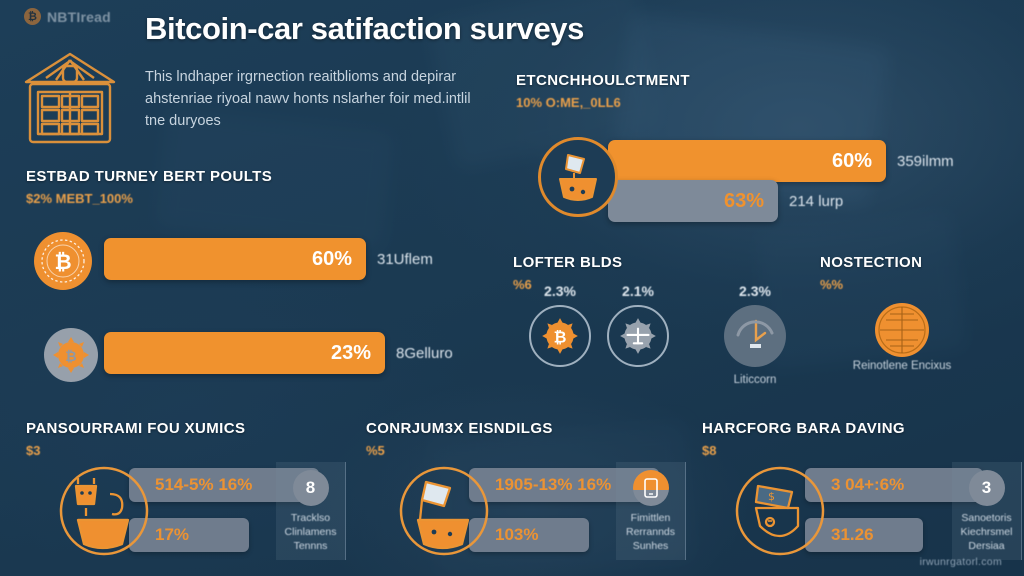 This screenshot has height=576, width=1024. I want to click on mini-stat-percent: 2.1%, so click(638, 291).